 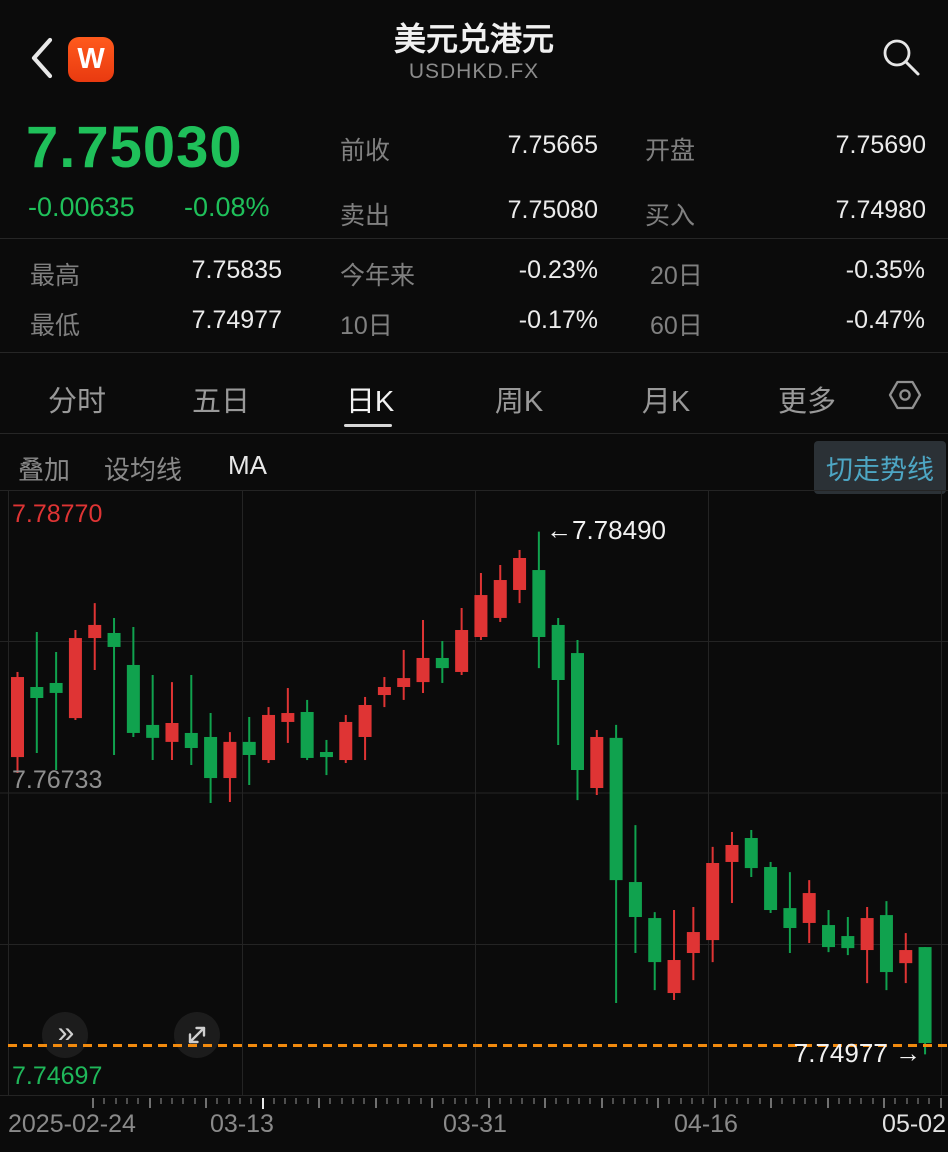 What do you see at coordinates (880, 145) in the screenshot?
I see `quote-value: 7.75690` at bounding box center [880, 145].